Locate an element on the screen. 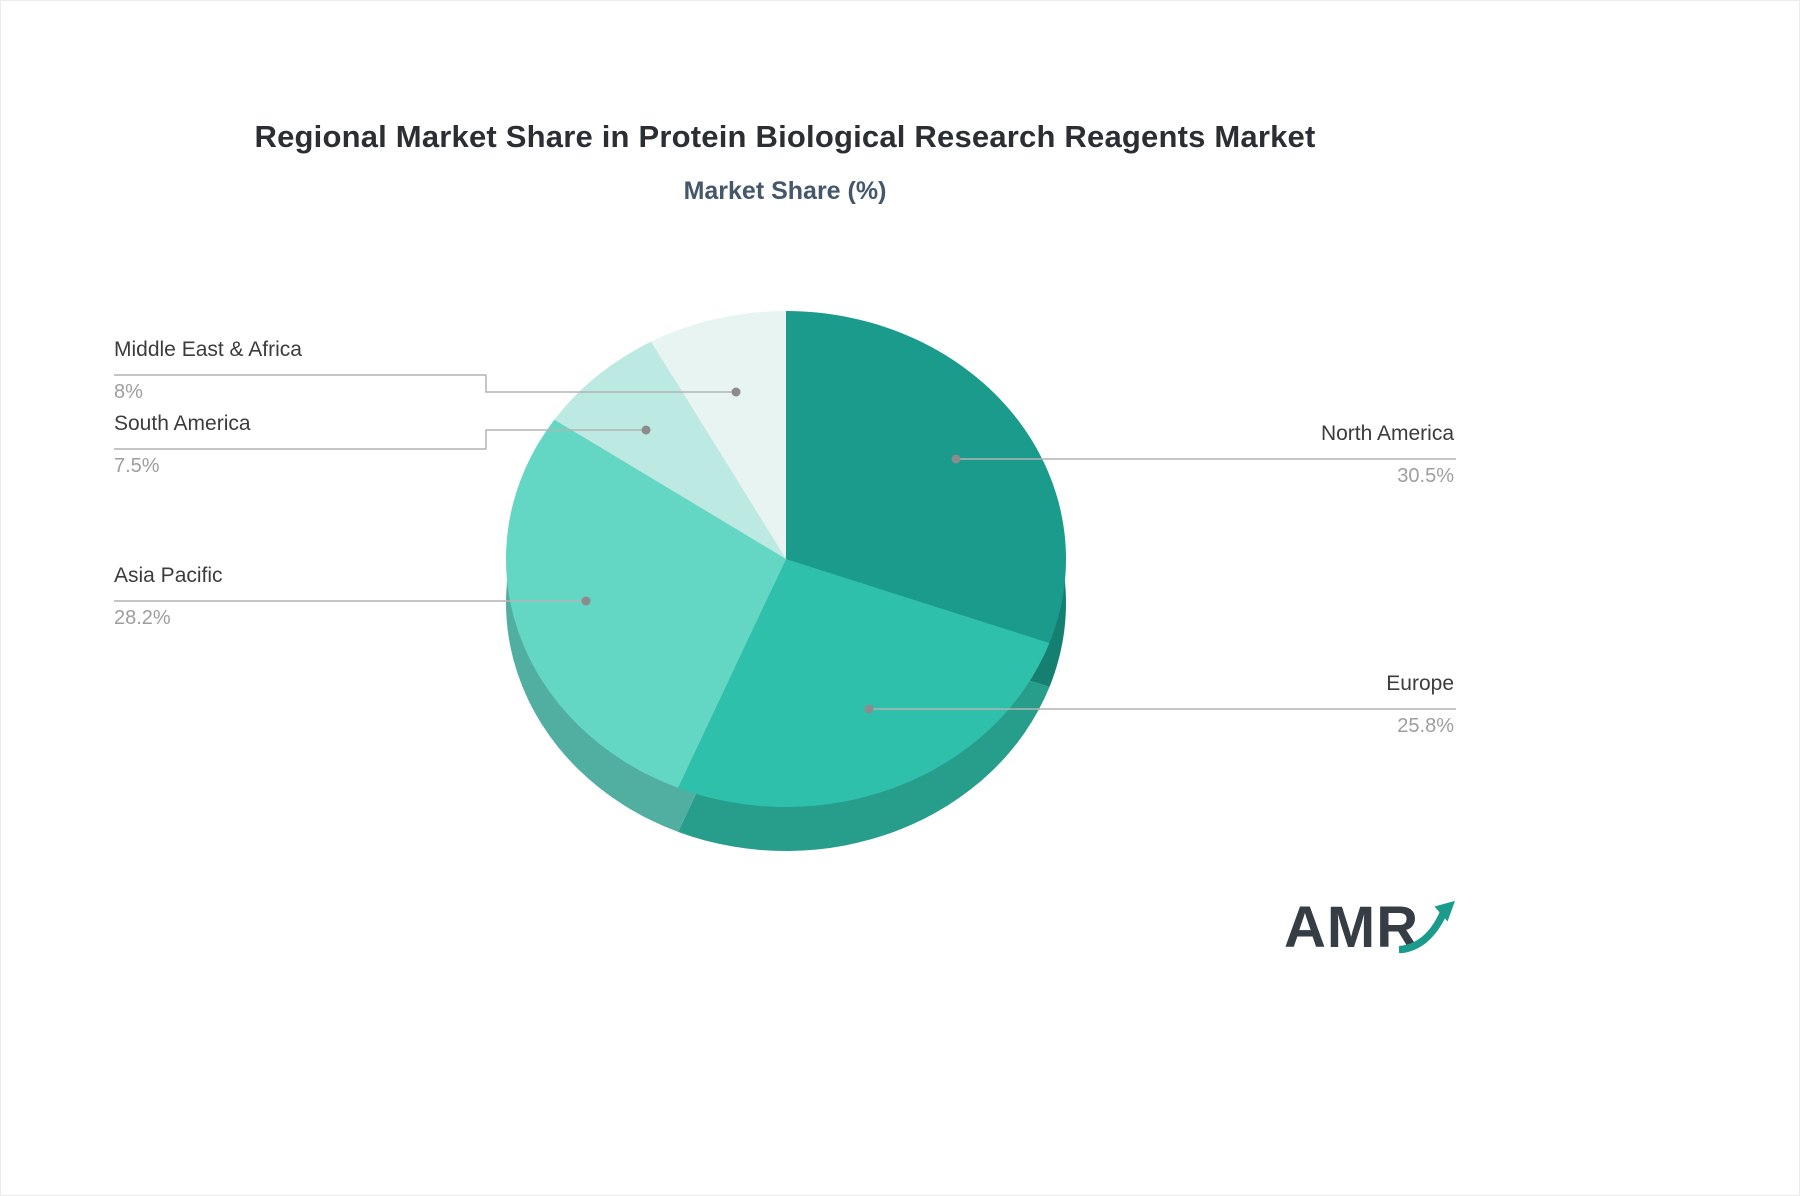 The image size is (1800, 1196). pie-slice-middle-east-africa is located at coordinates (718, 435).